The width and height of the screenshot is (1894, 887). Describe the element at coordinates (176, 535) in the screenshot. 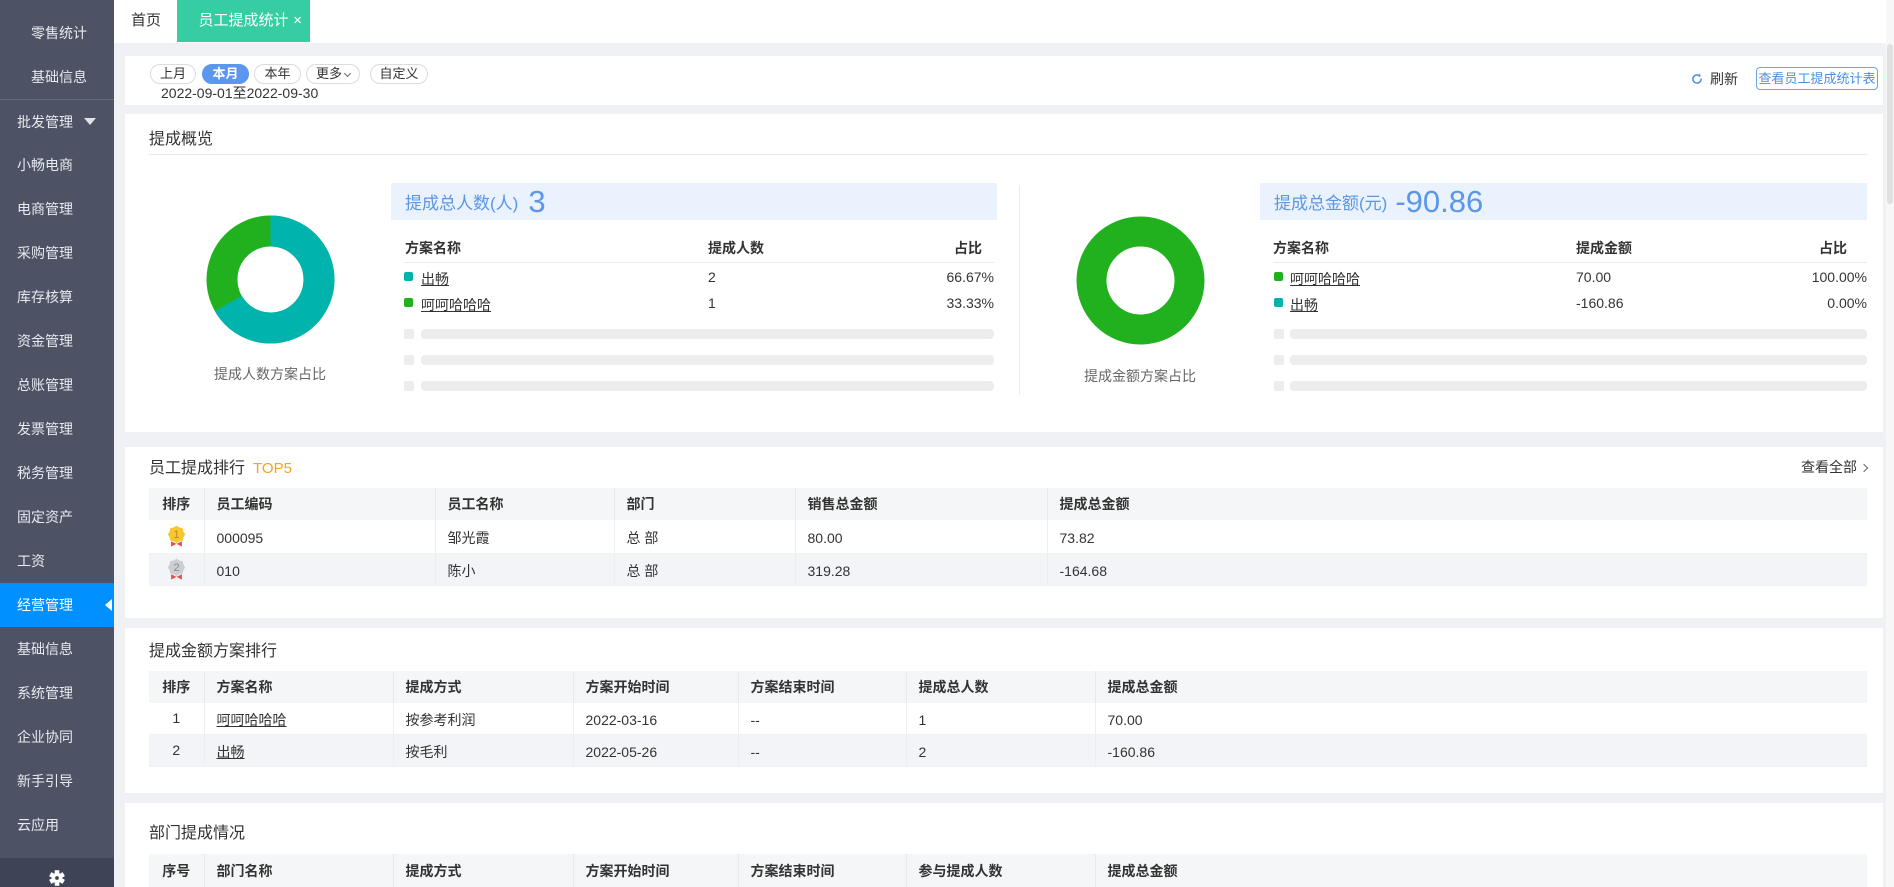

I see `svg-text: 1` at that location.